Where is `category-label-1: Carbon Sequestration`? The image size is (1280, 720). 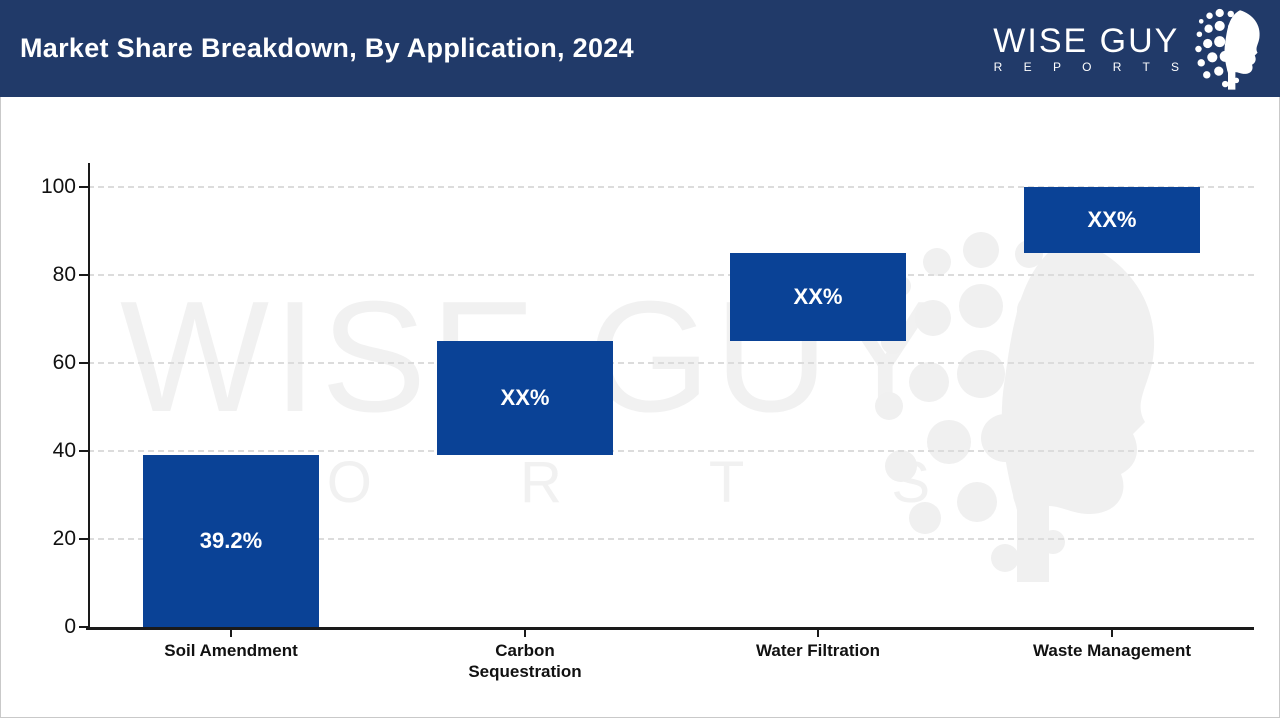 category-label-1: Carbon Sequestration is located at coordinates (525, 661).